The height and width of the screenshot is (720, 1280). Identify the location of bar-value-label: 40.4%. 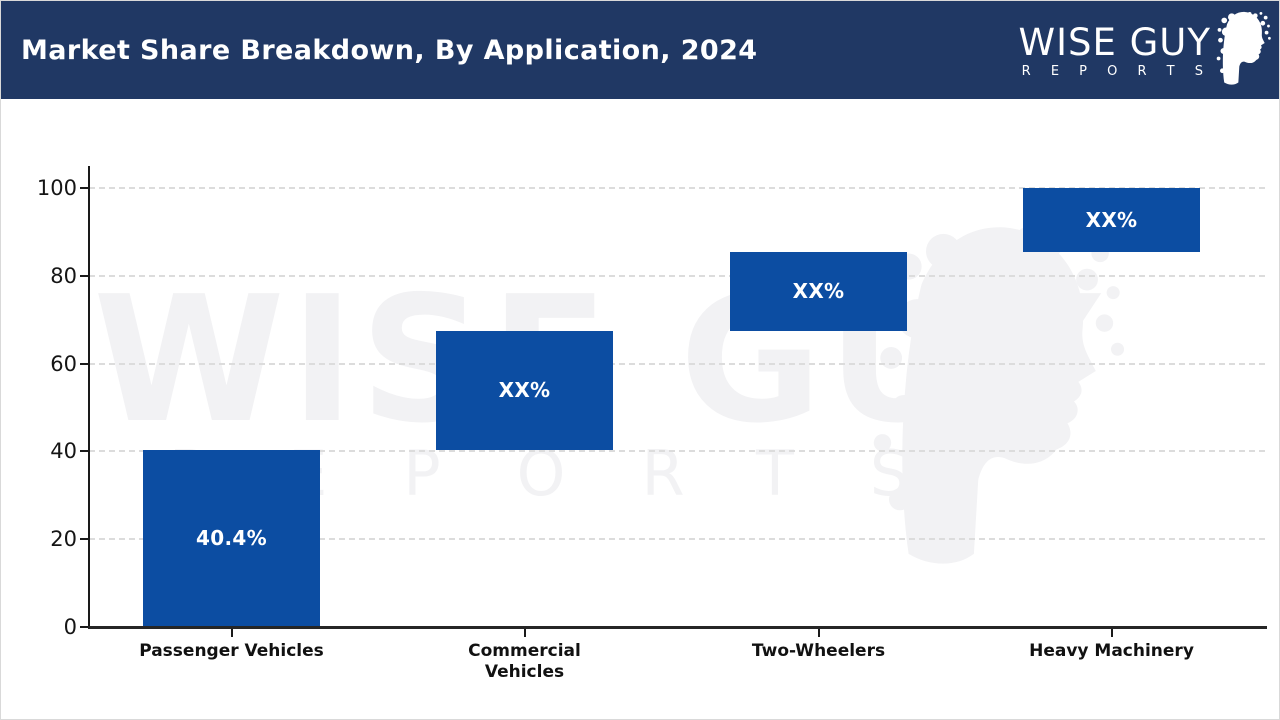
(231, 538).